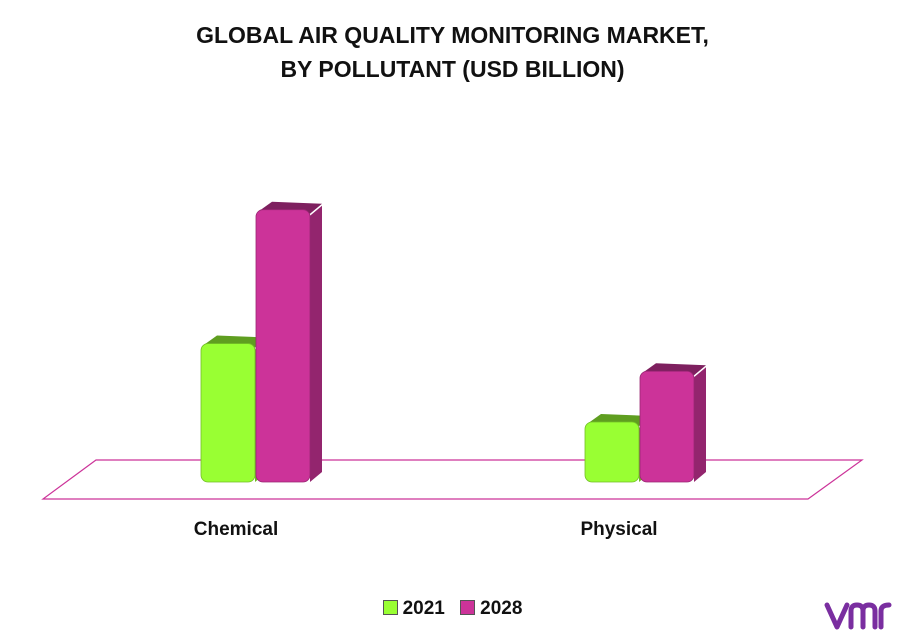 Image resolution: width=905 pixels, height=644 pixels. What do you see at coordinates (236, 529) in the screenshot?
I see `category-label-chemical: Chemical` at bounding box center [236, 529].